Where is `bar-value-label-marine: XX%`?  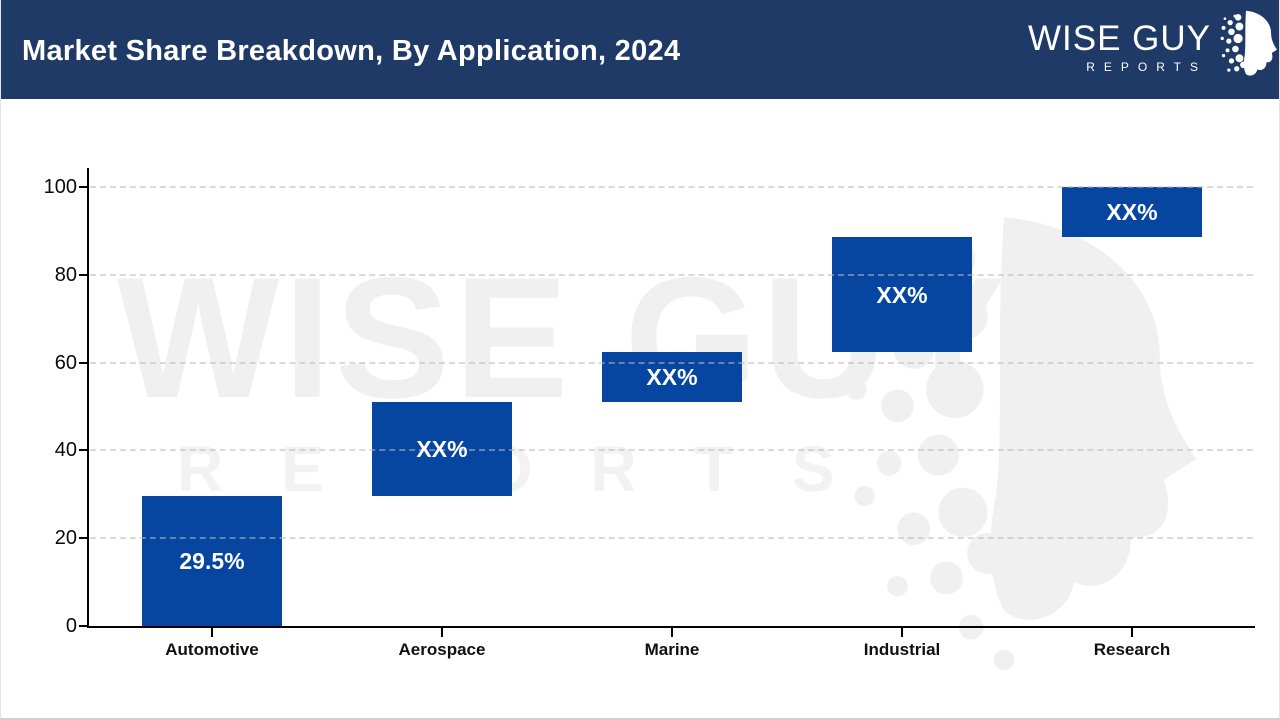 bar-value-label-marine: XX% is located at coordinates (672, 376).